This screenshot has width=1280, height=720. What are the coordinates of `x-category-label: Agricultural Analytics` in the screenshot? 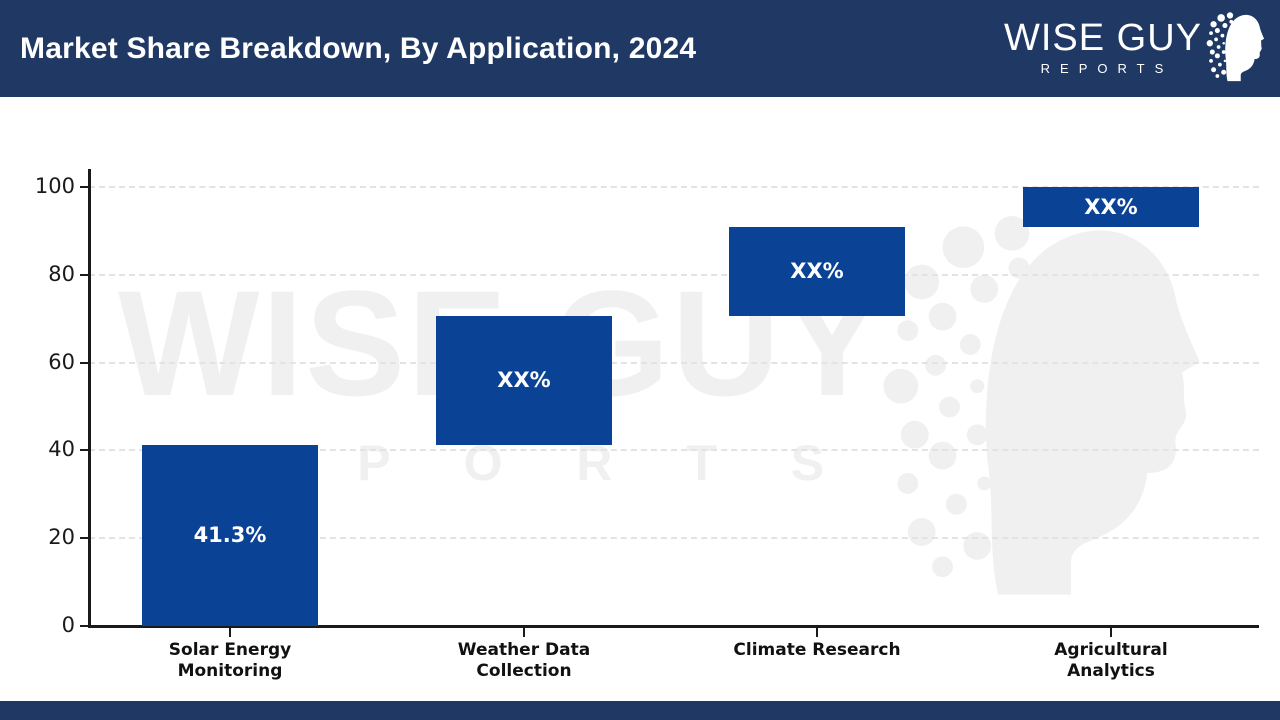 It's located at (1111, 660).